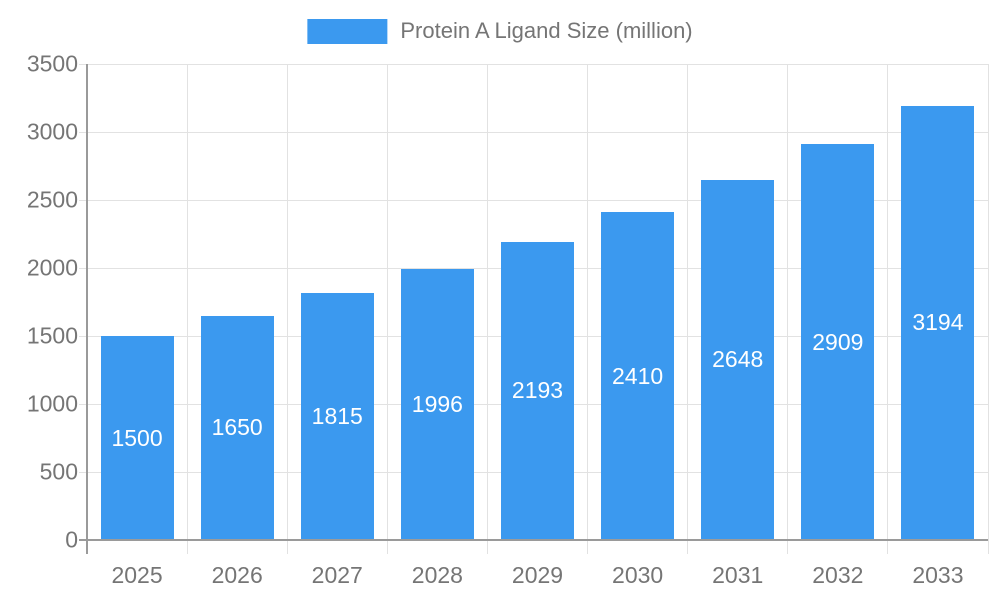  I want to click on bar: 2909, so click(838, 342).